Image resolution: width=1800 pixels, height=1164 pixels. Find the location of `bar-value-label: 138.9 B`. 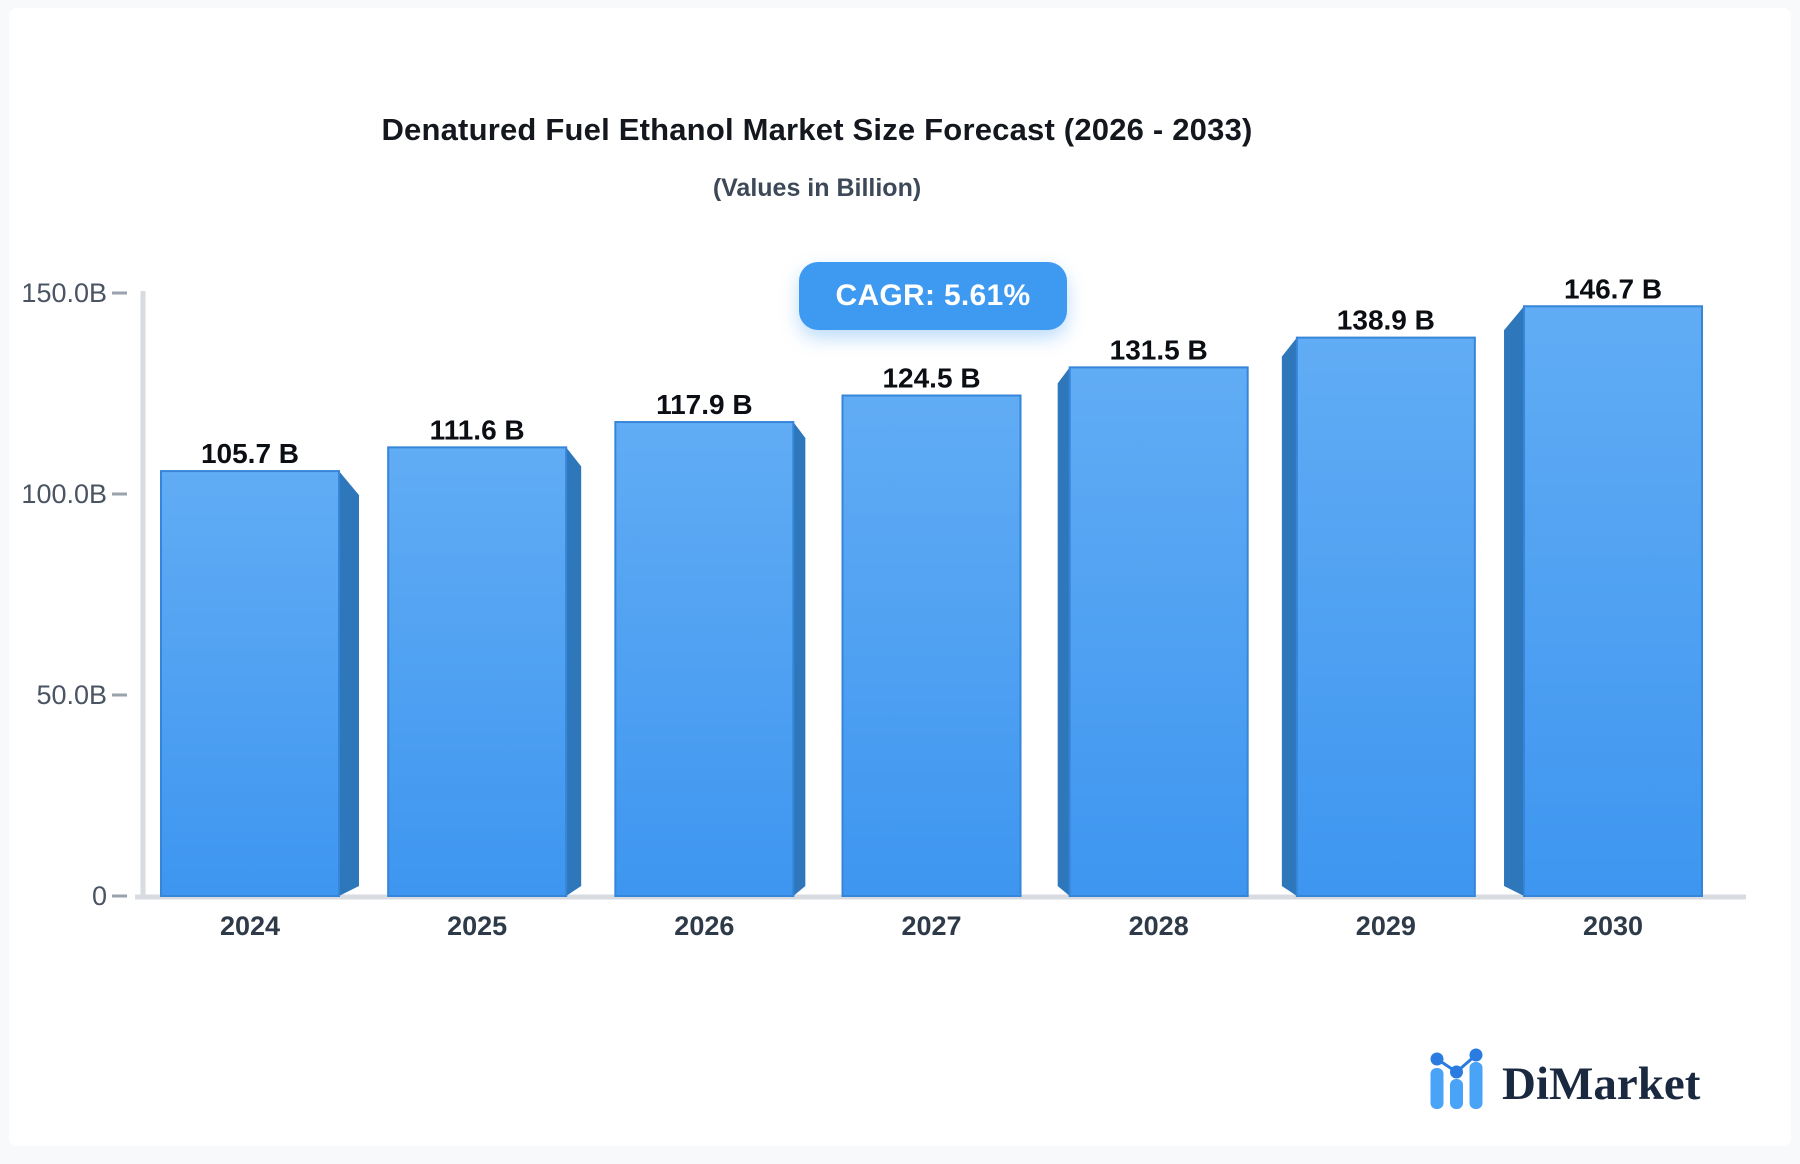

bar-value-label: 138.9 B is located at coordinates (1386, 320).